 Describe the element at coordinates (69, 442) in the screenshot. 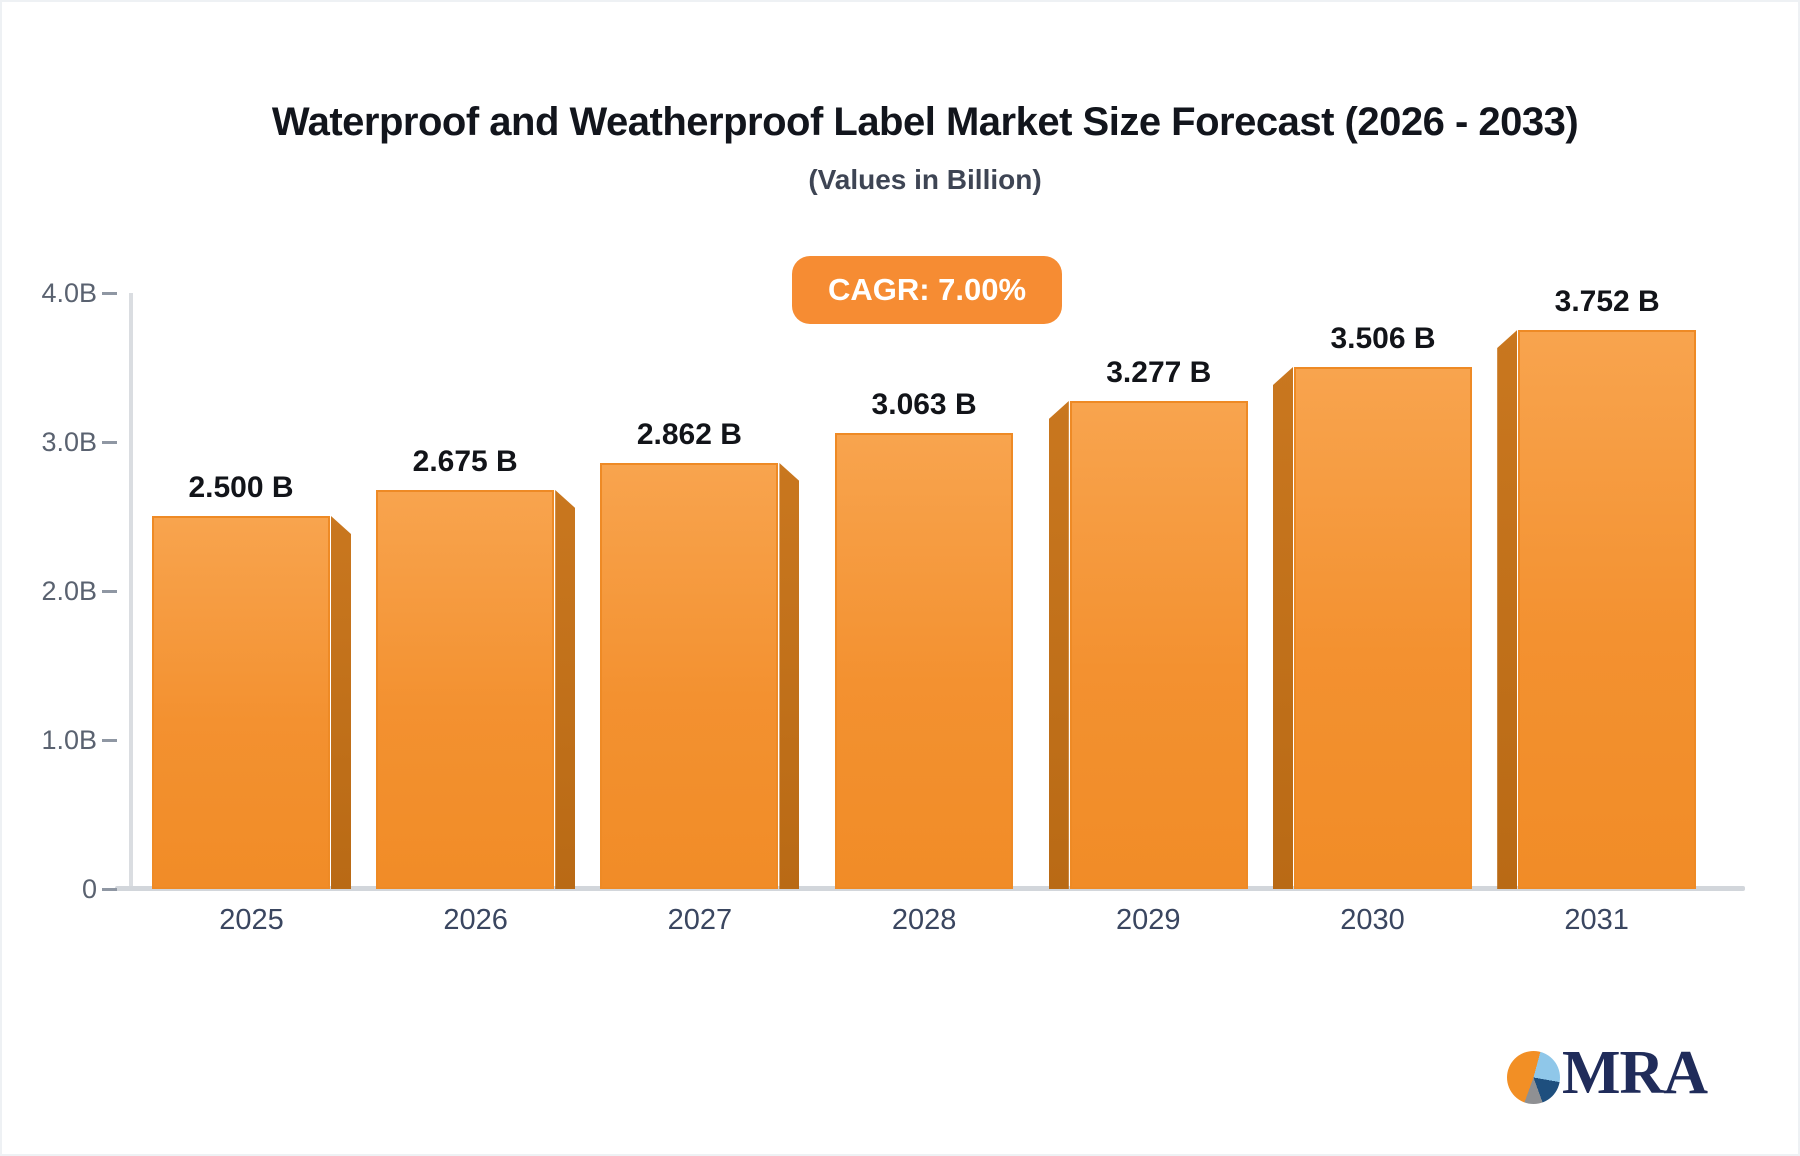

I see `y-axis-tick-label: 3.0B` at that location.